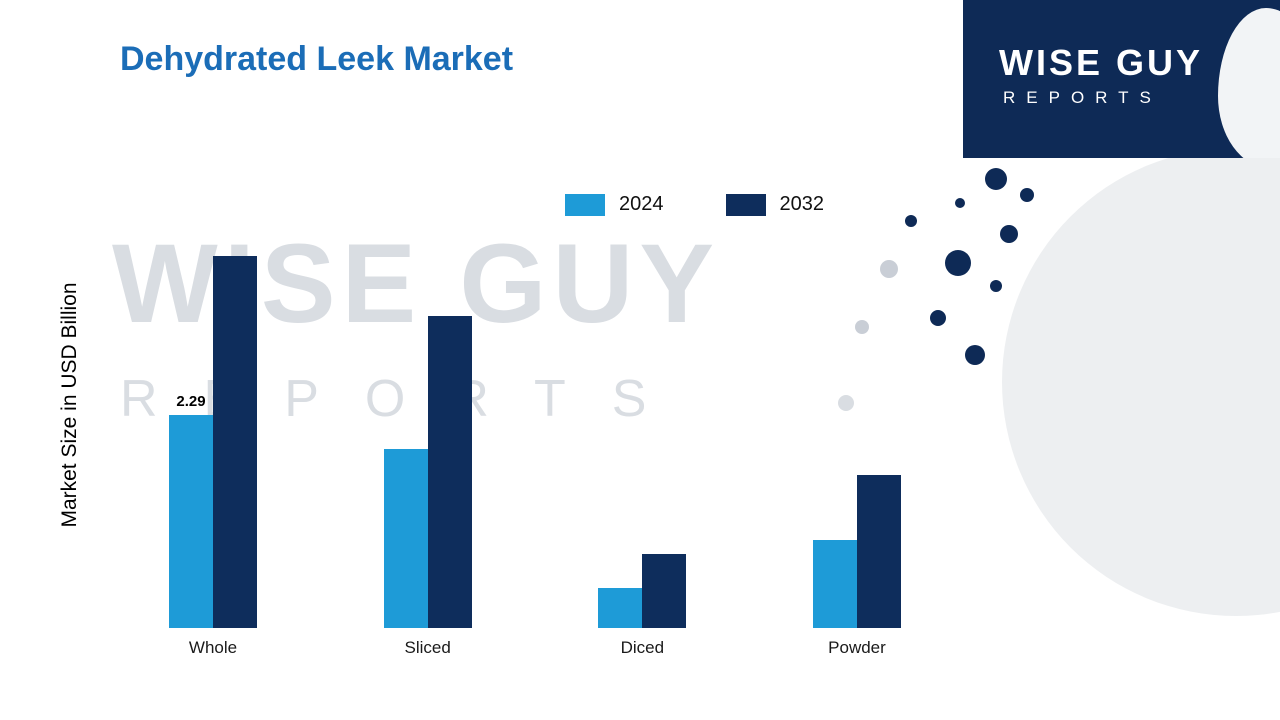 Image resolution: width=1280 pixels, height=720 pixels. Describe the element at coordinates (642, 647) in the screenshot. I see `category-label-diced: Diced` at that location.